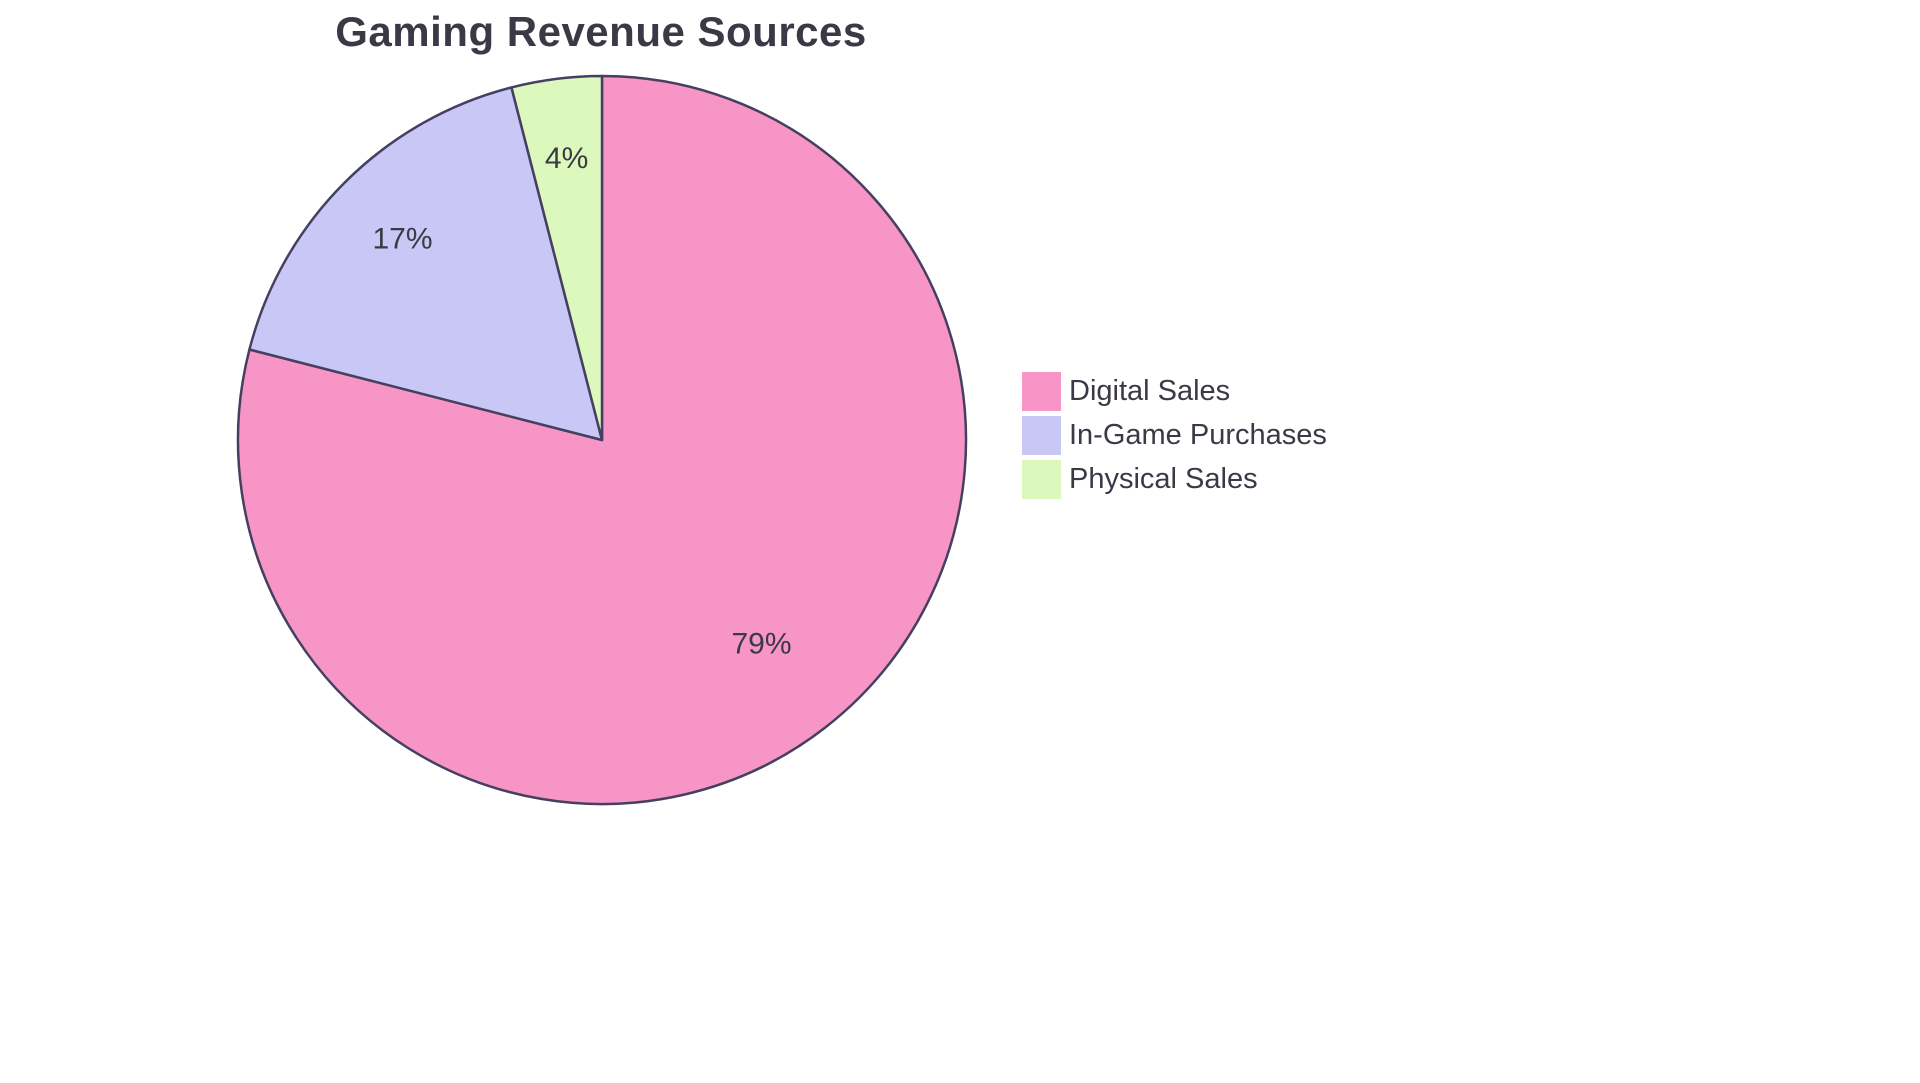 This screenshot has height=1083, width=1920. Describe the element at coordinates (1150, 391) in the screenshot. I see `legend-label: Digital Sales` at that location.